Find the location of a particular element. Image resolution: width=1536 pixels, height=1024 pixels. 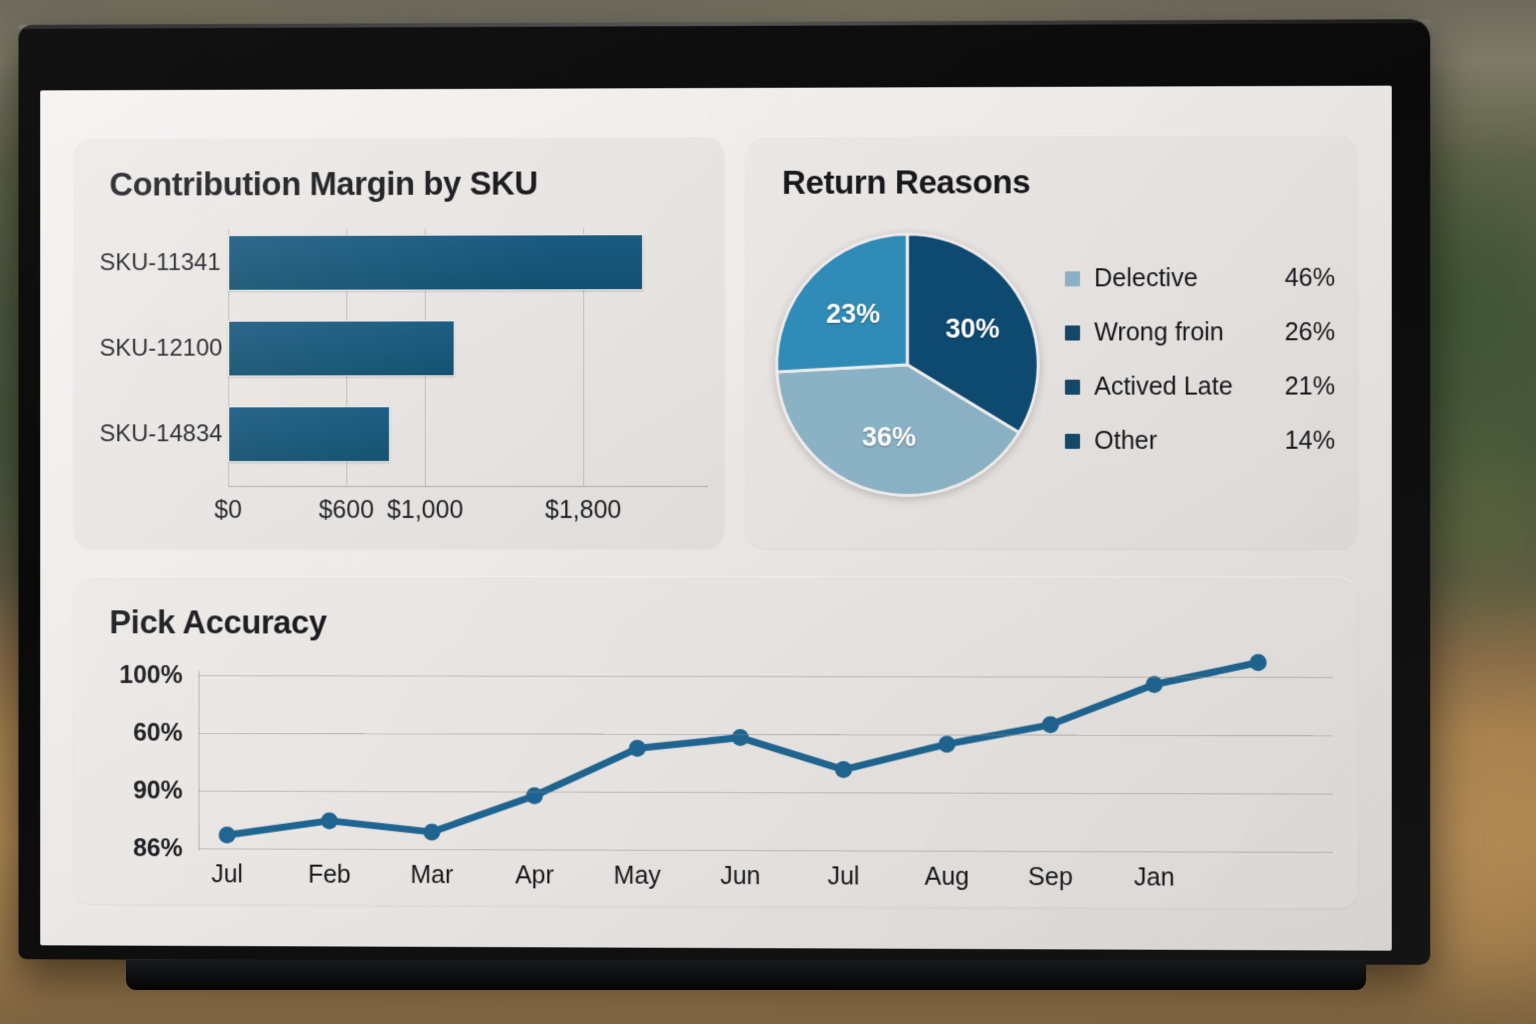

card-title-contribution-margin: Contribution Margin by SKU is located at coordinates (323, 183).